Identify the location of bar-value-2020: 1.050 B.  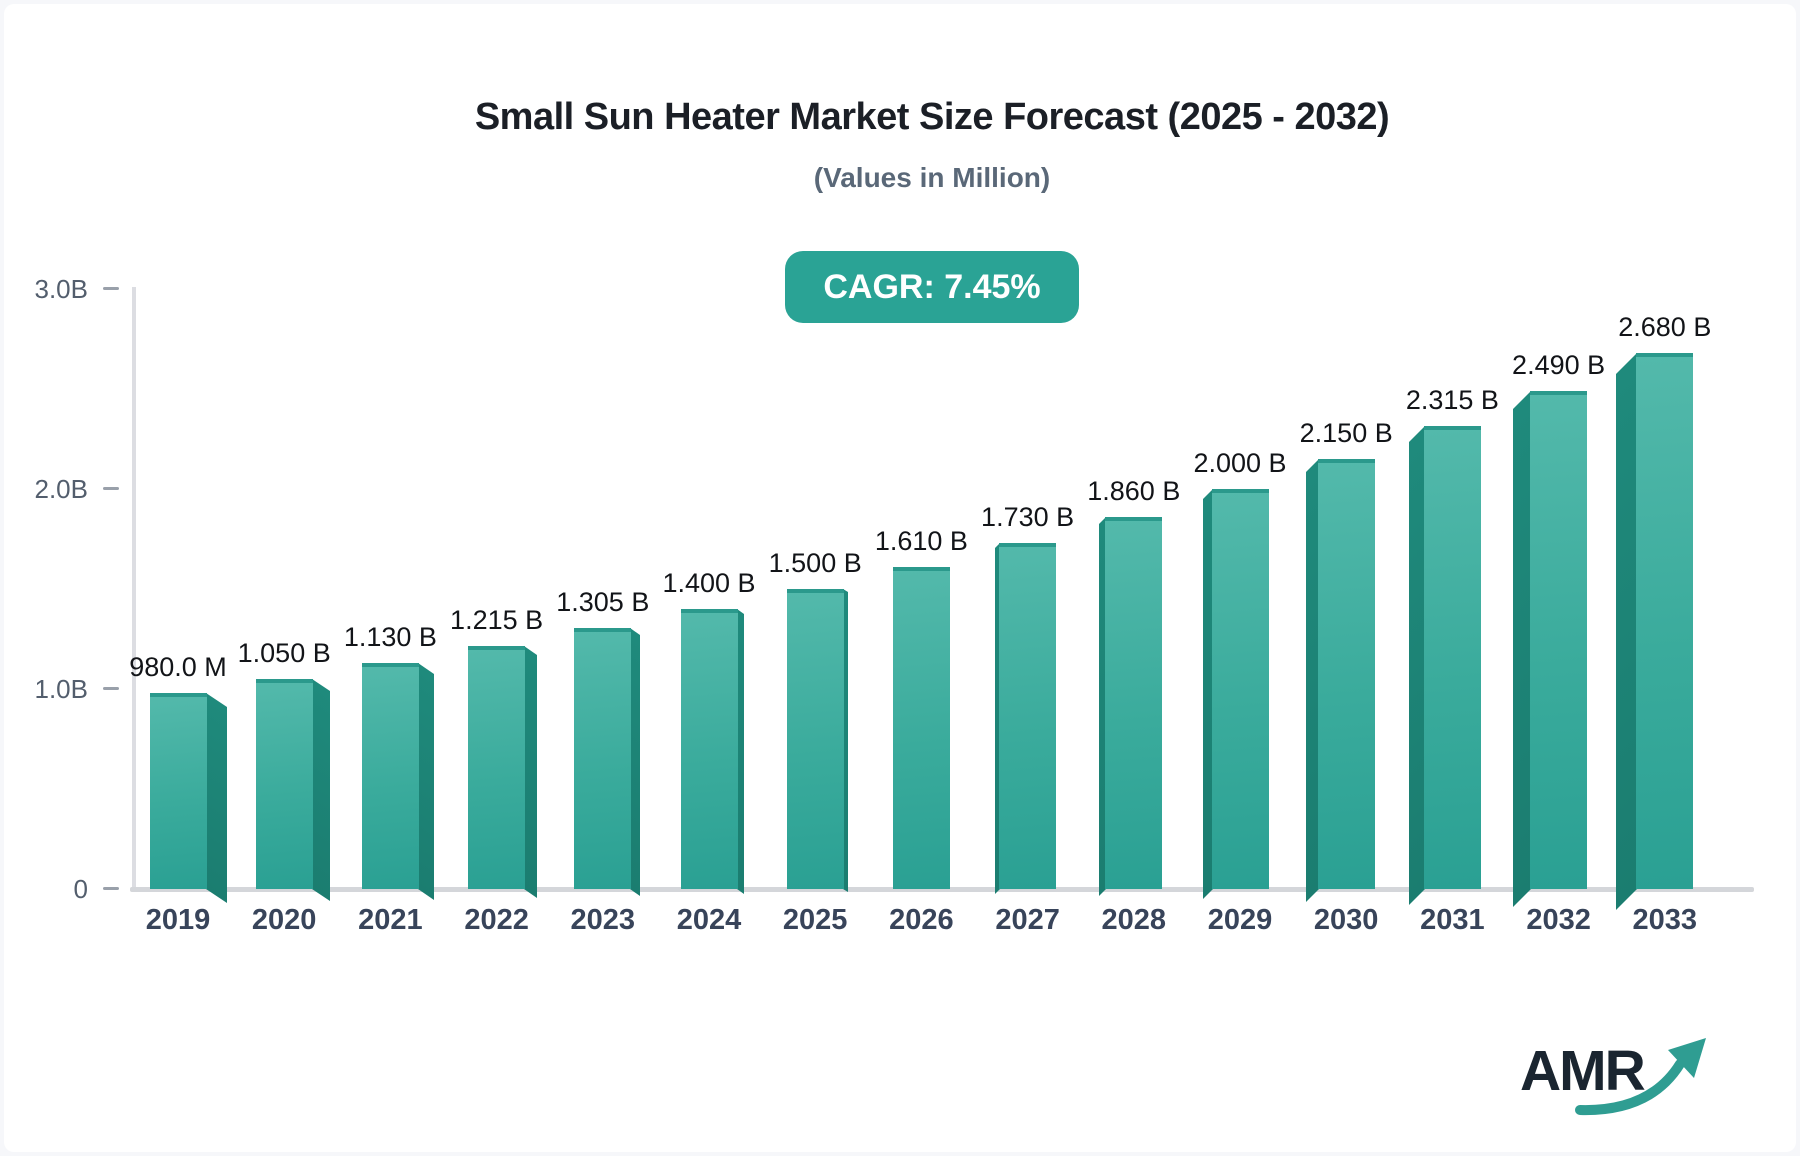
(284, 653).